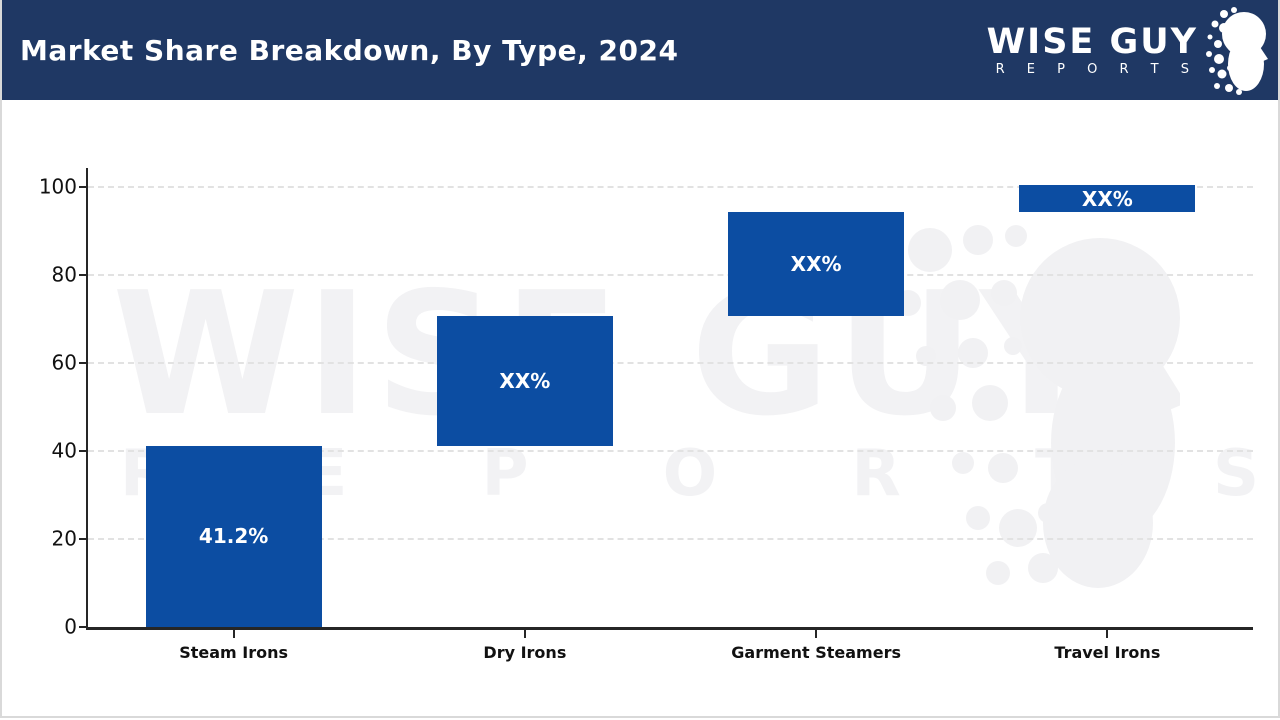  What do you see at coordinates (234, 652) in the screenshot?
I see `category-label-0: Steam Irons` at bounding box center [234, 652].